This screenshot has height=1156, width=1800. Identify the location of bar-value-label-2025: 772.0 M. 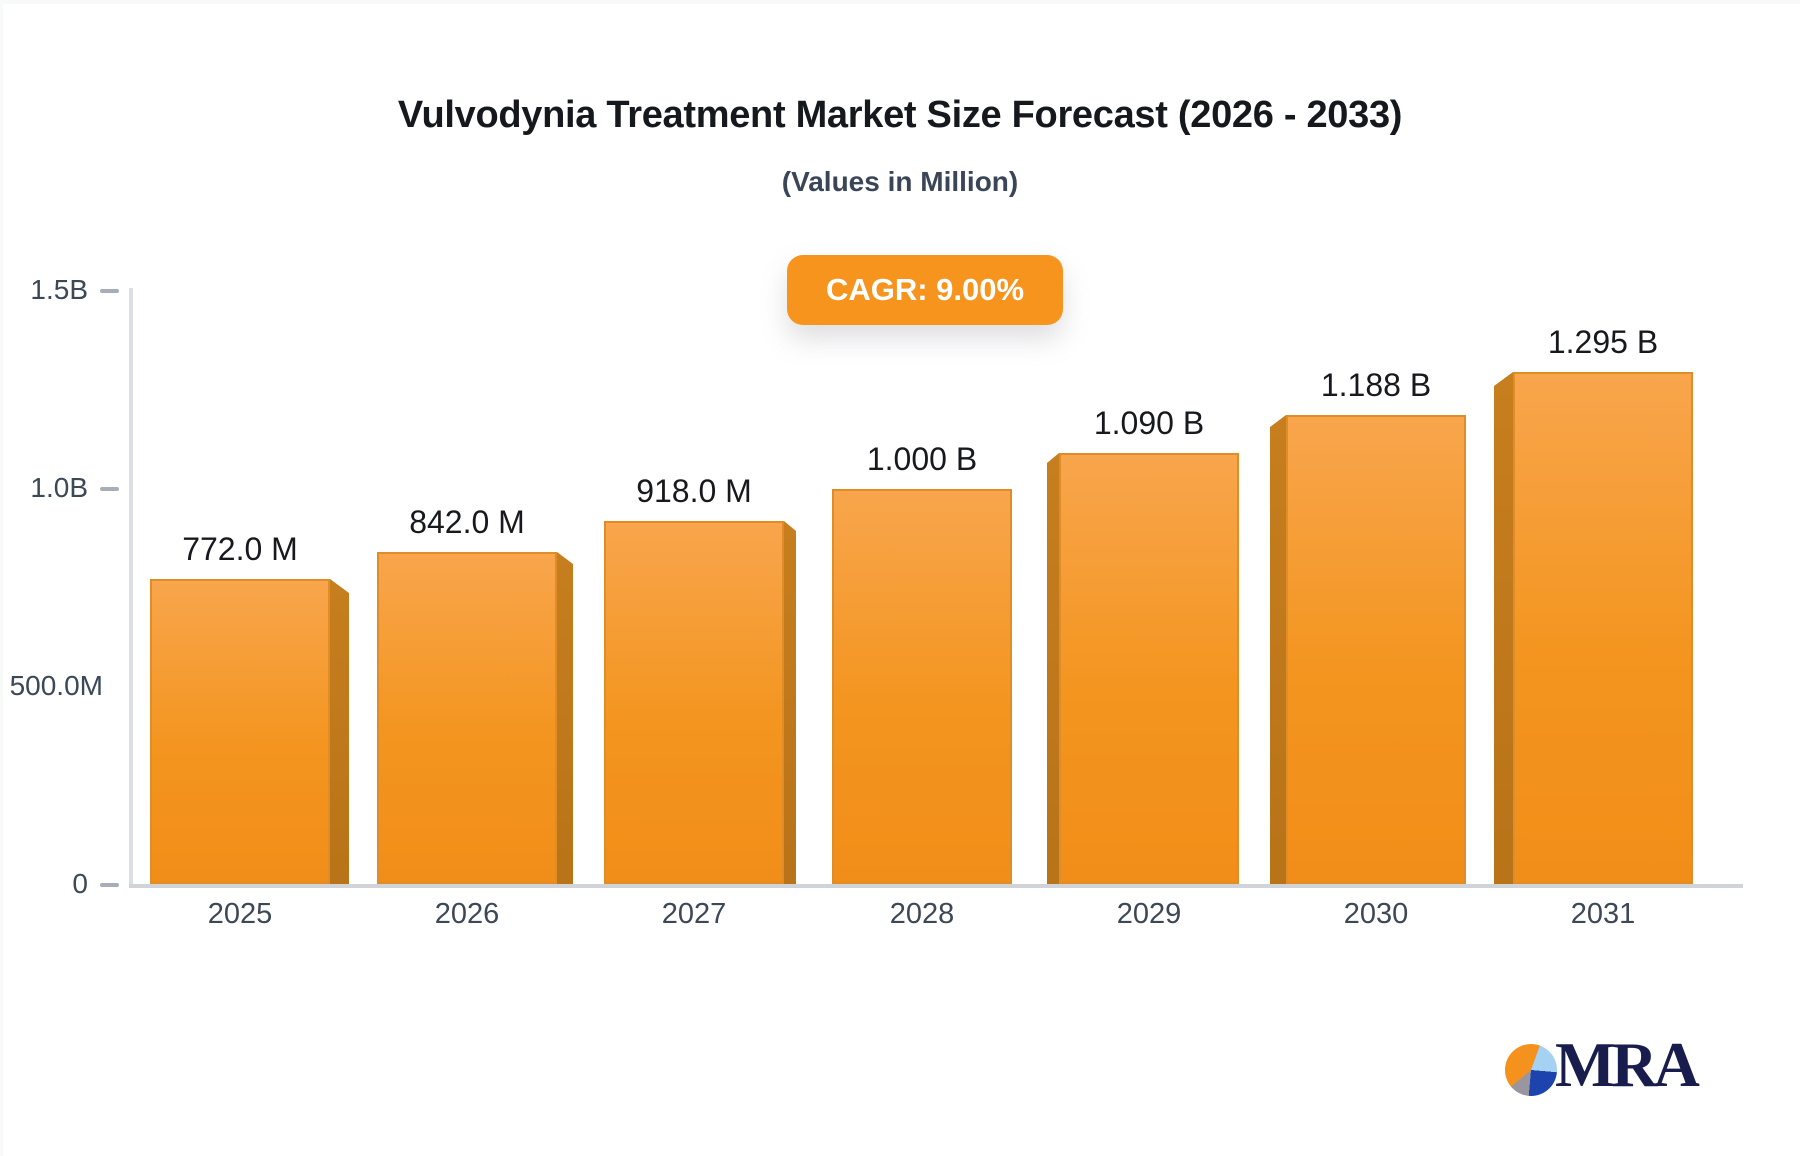
(240, 549).